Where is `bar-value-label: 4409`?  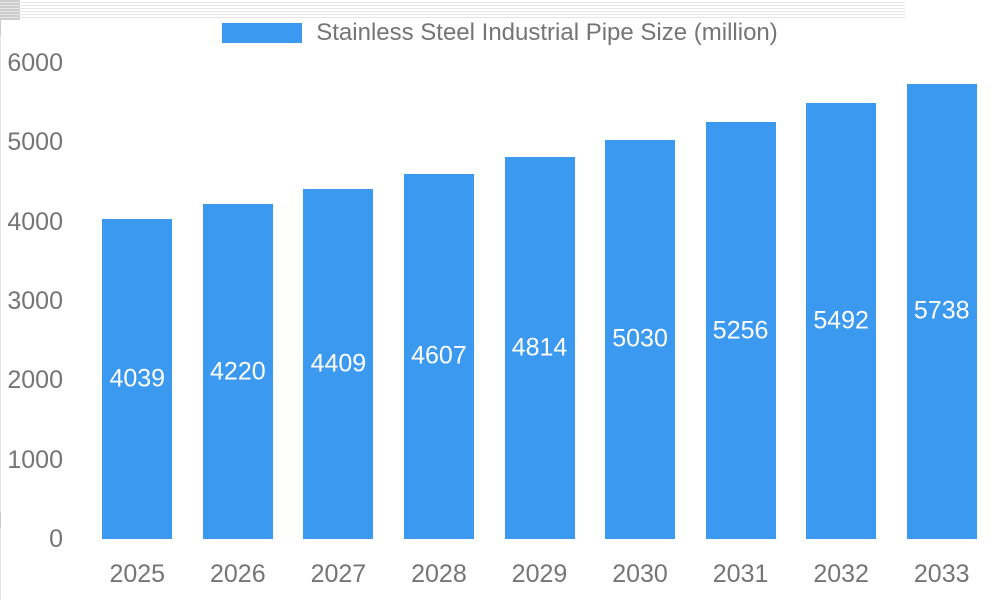
bar-value-label: 4409 is located at coordinates (338, 363).